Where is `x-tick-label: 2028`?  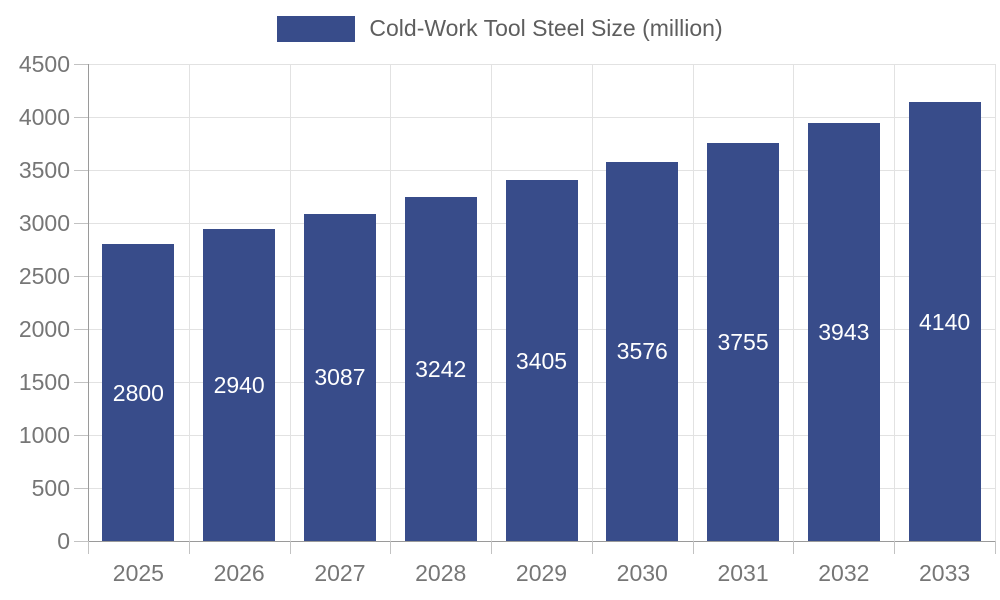
x-tick-label: 2028 is located at coordinates (441, 573).